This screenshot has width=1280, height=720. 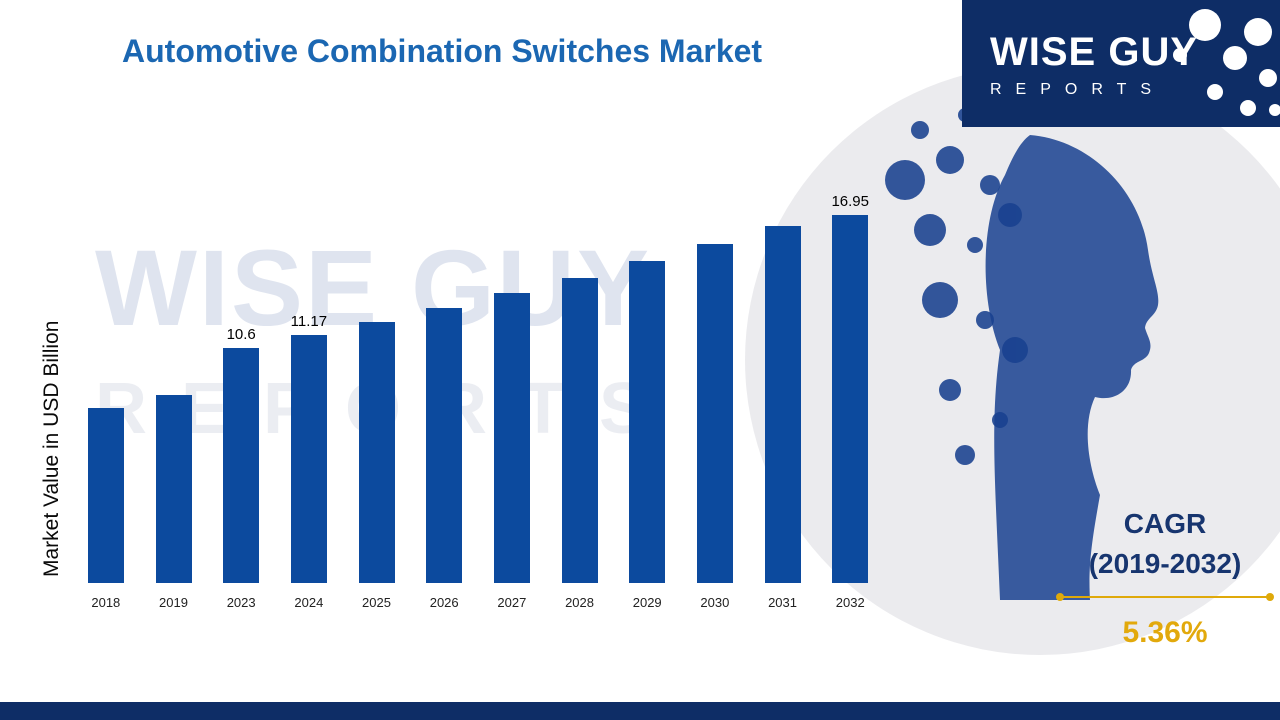 What do you see at coordinates (579, 602) in the screenshot?
I see `x-axis-tick-label: 2028` at bounding box center [579, 602].